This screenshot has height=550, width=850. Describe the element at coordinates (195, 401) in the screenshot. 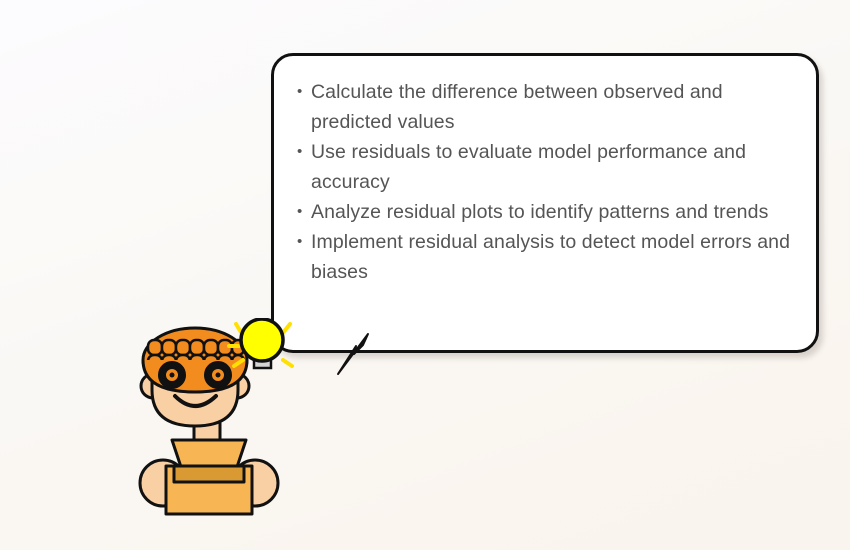

I see `smile-icon` at that location.